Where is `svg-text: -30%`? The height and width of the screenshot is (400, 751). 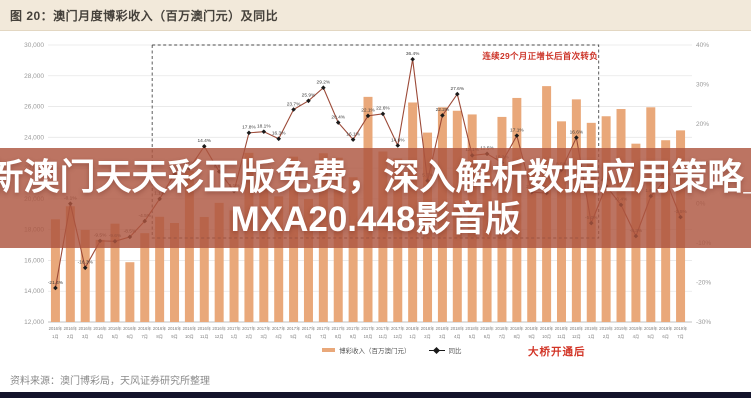
svg-text: -30% is located at coordinates (703, 322).